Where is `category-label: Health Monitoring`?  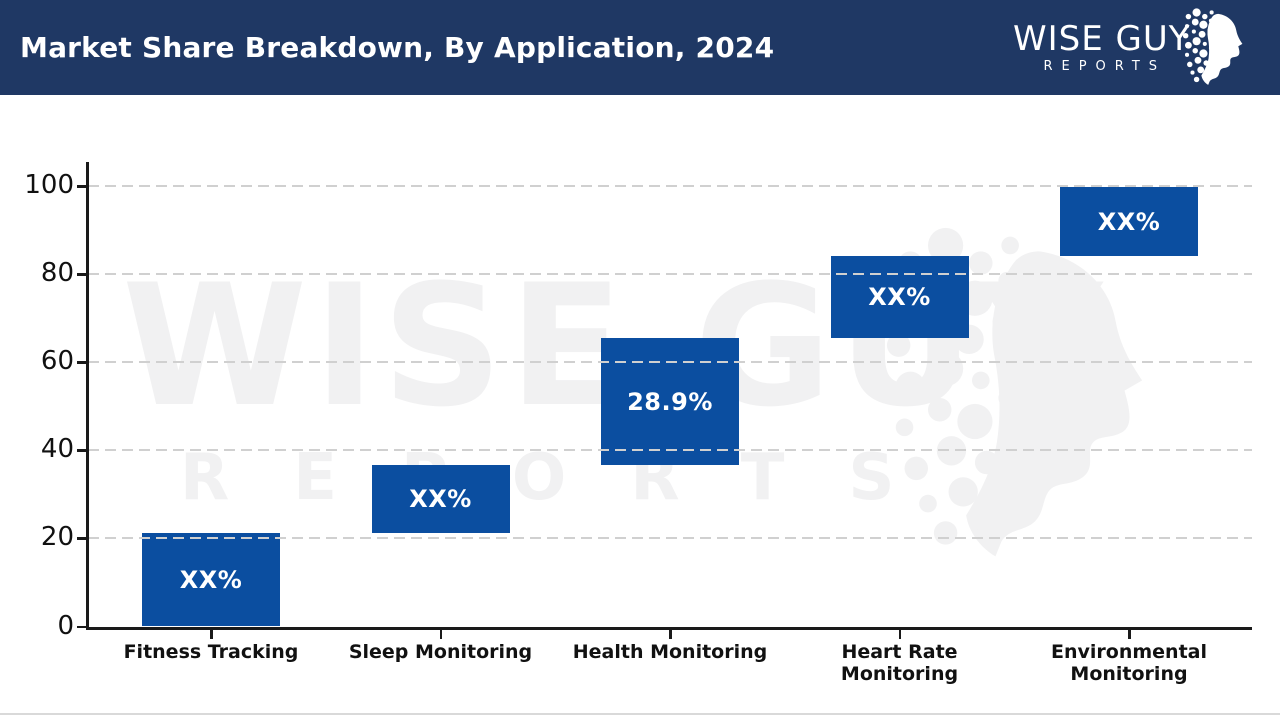
category-label: Health Monitoring is located at coordinates (670, 652).